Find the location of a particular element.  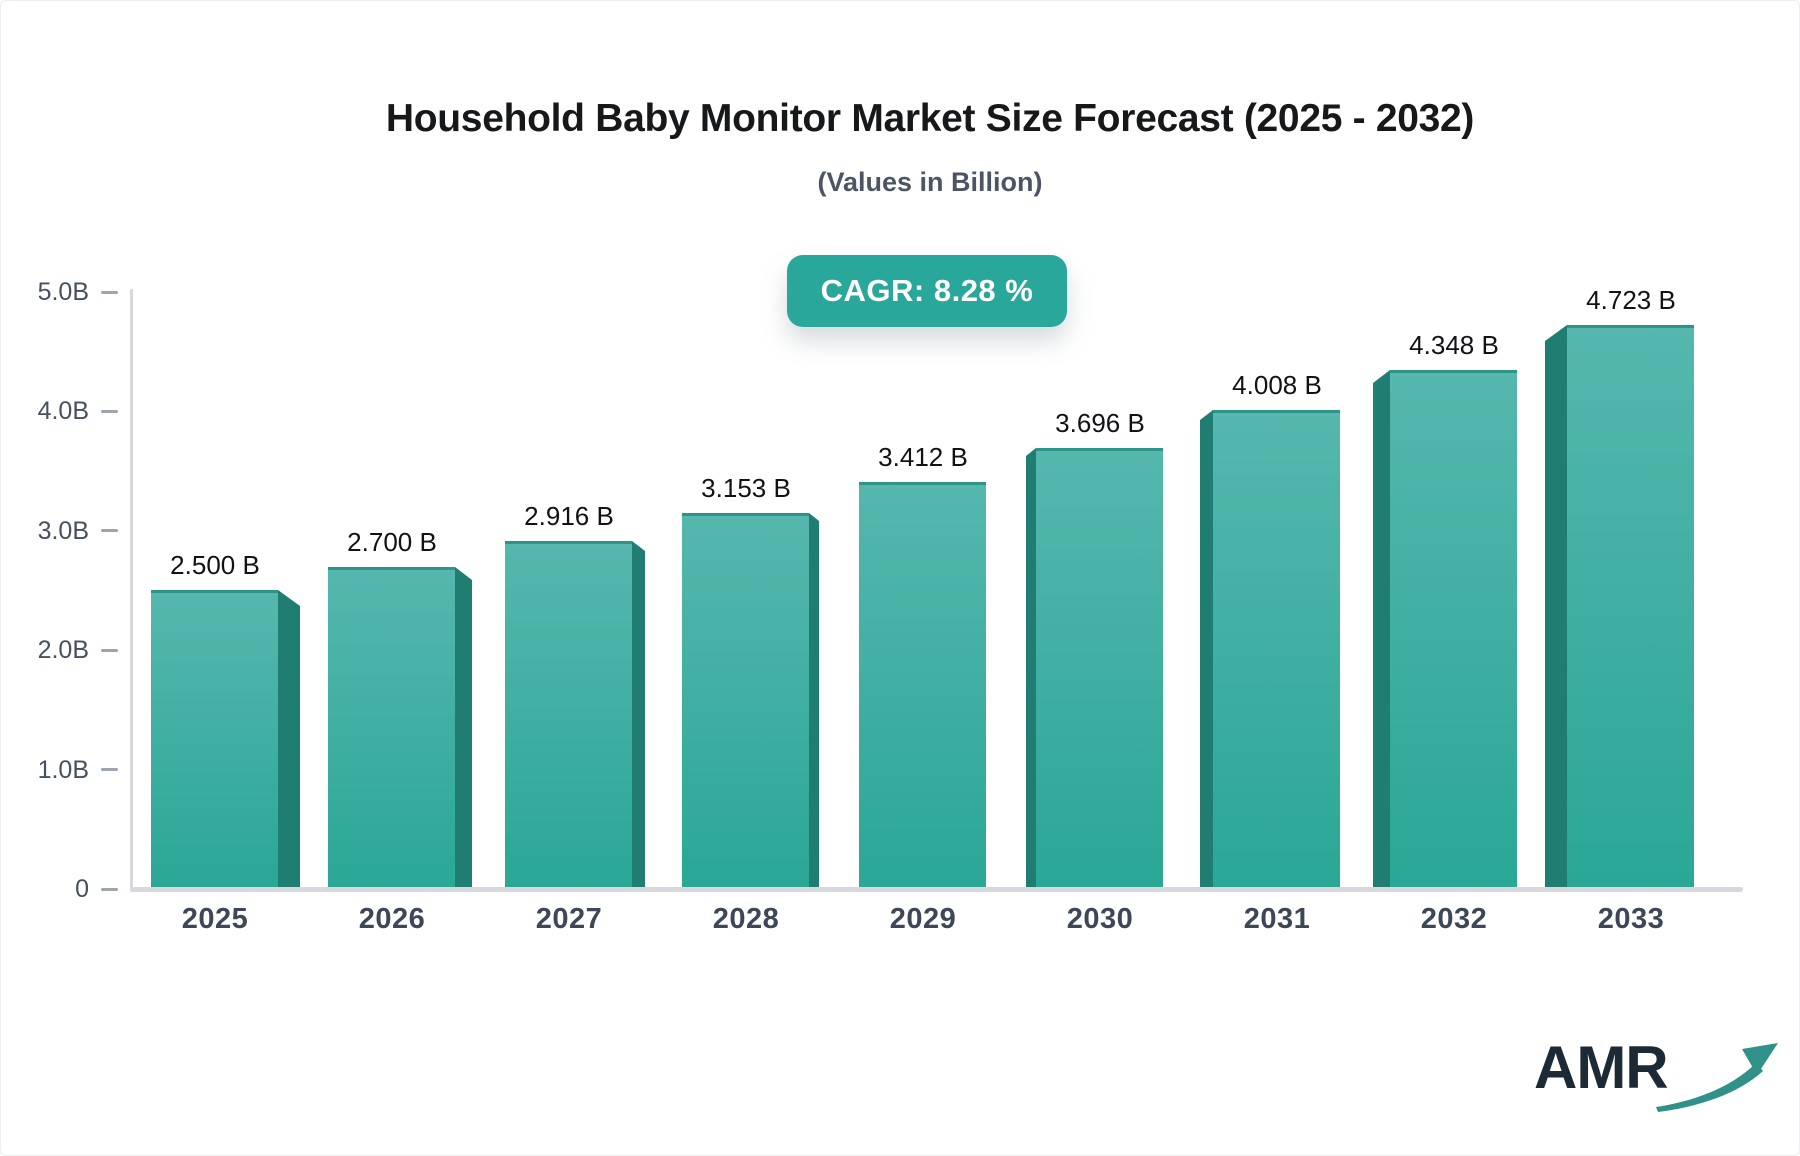

x-tick-label-2032: 2032 is located at coordinates (1454, 919).